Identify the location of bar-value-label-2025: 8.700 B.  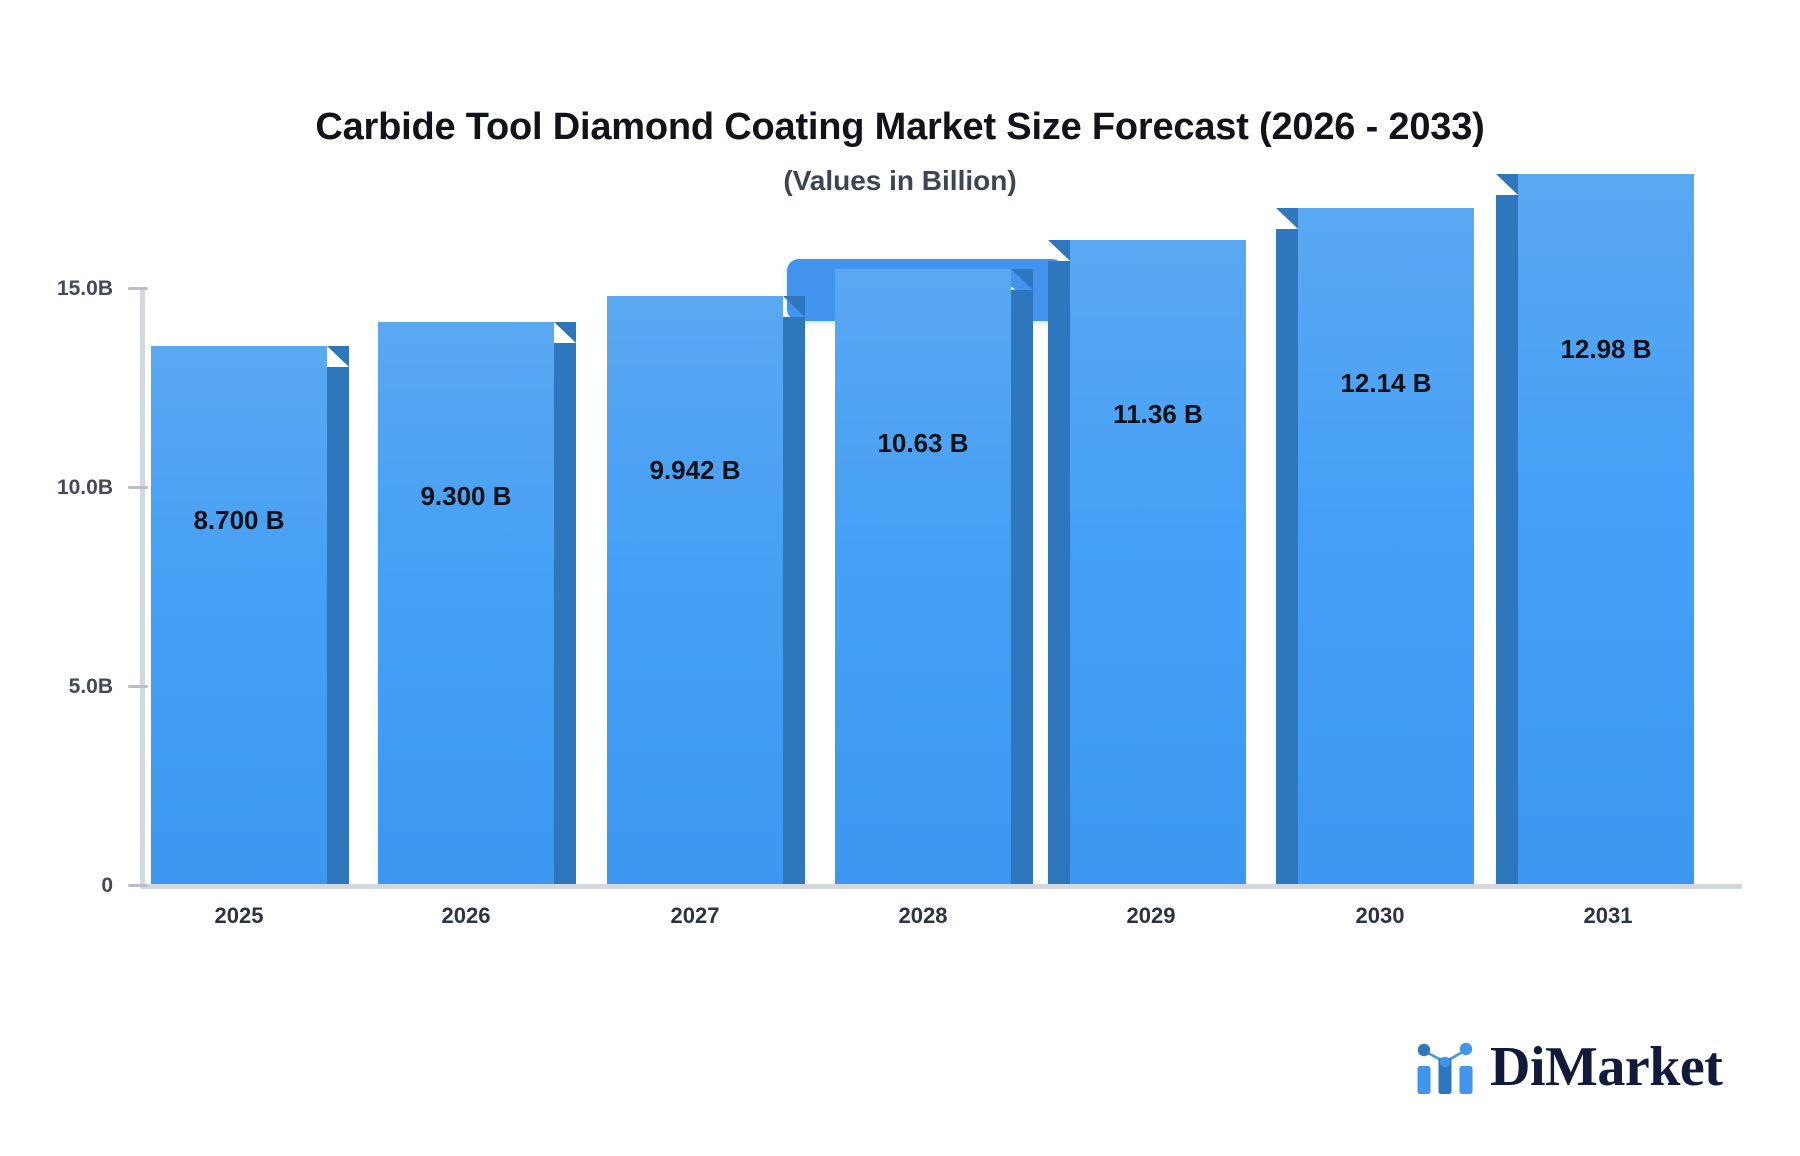
(239, 520).